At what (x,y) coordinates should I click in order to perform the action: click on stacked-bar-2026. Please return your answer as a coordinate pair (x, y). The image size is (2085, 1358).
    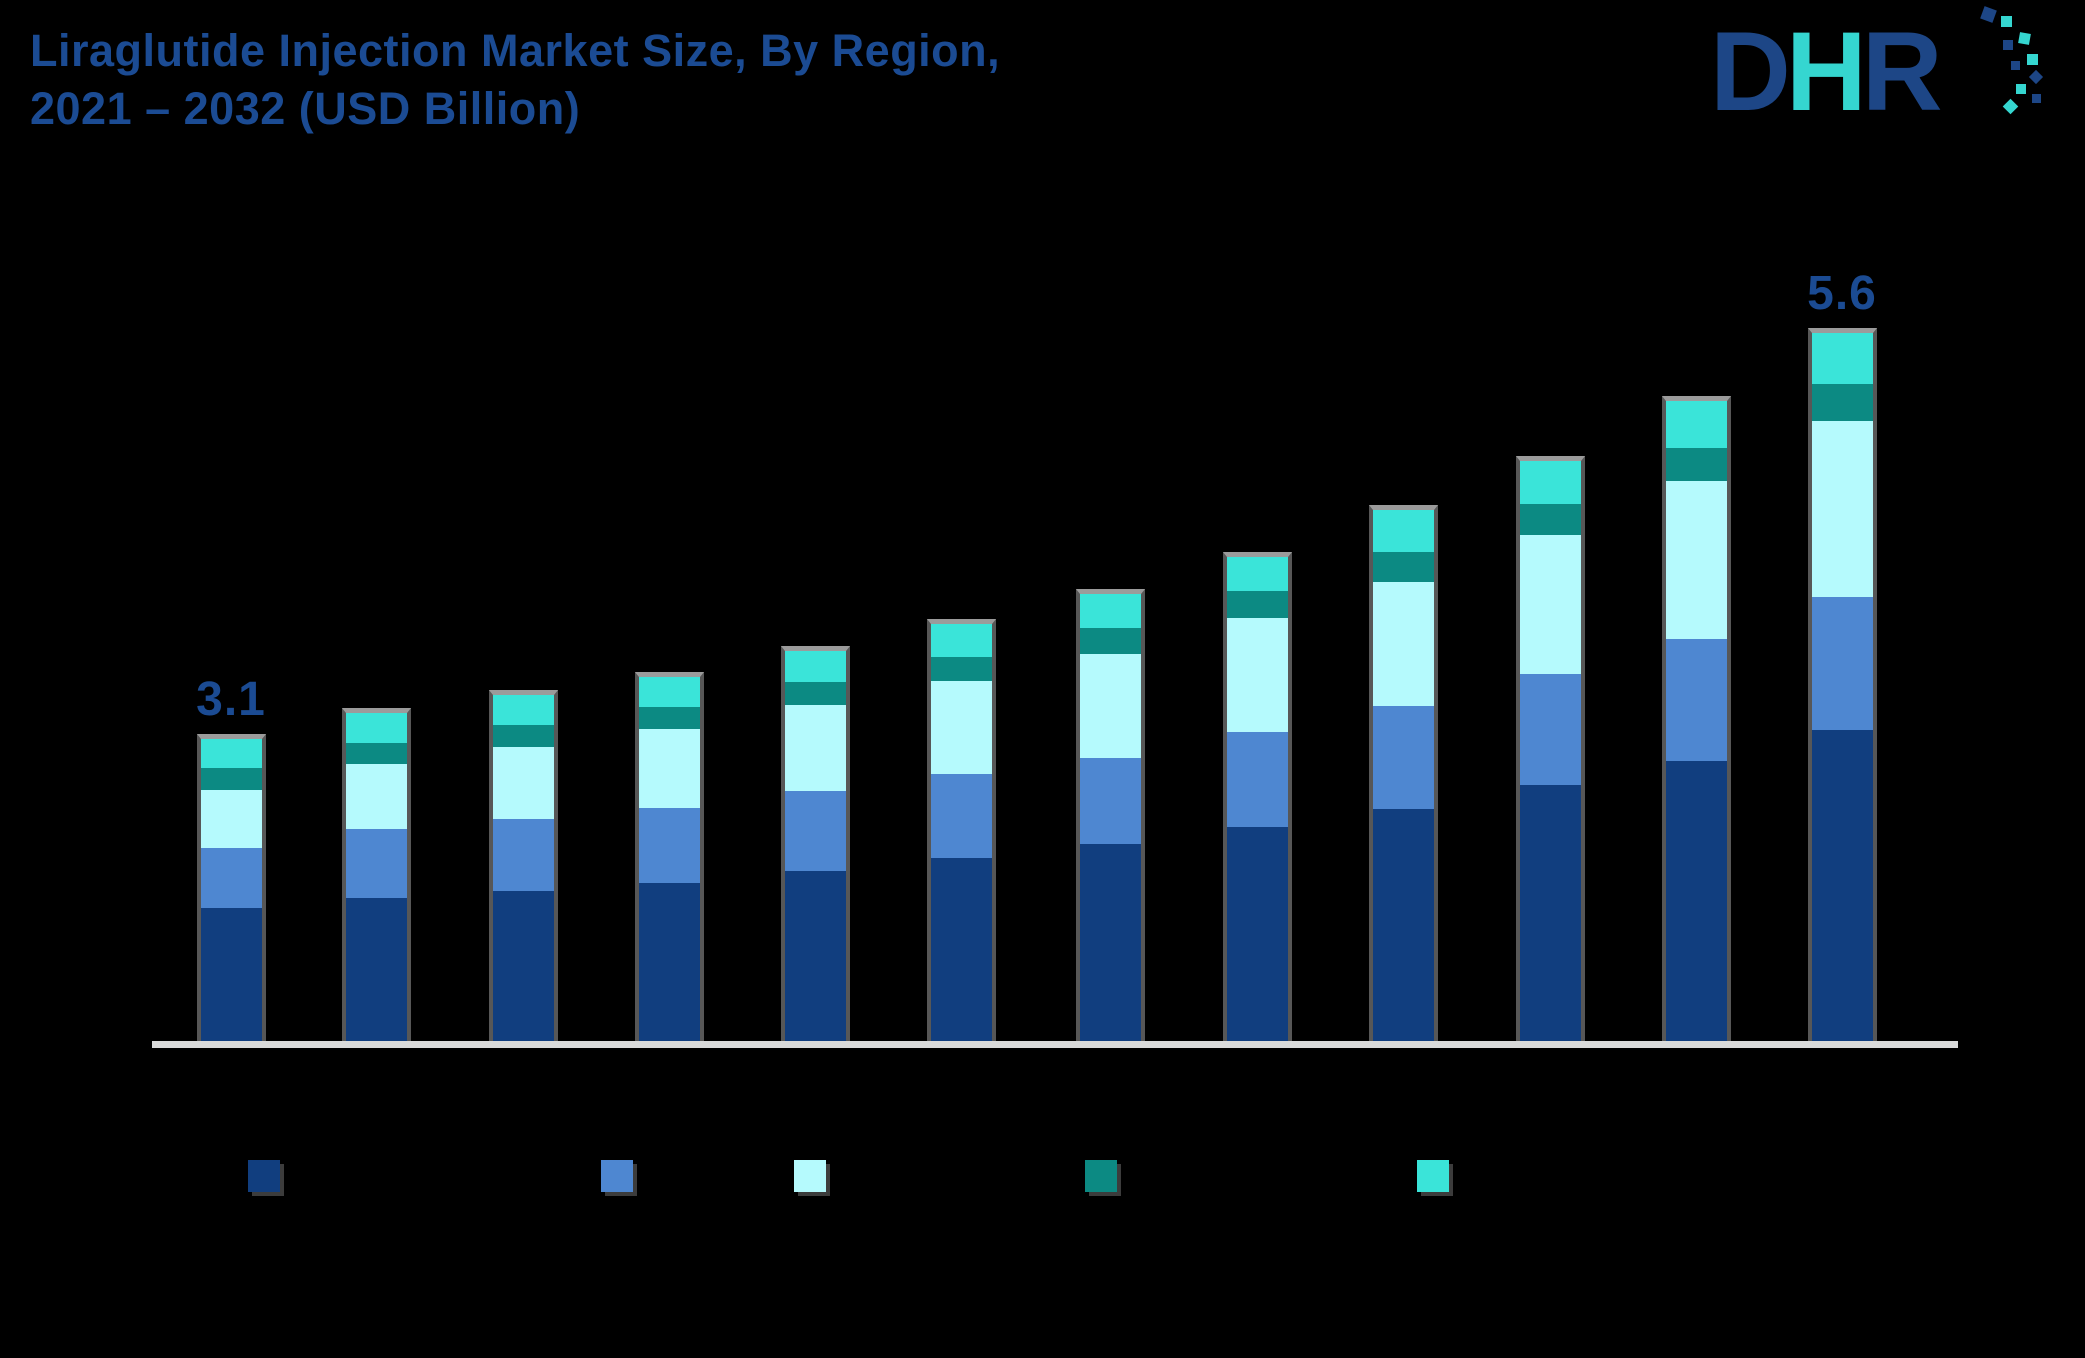
    Looking at the image, I should click on (961, 830).